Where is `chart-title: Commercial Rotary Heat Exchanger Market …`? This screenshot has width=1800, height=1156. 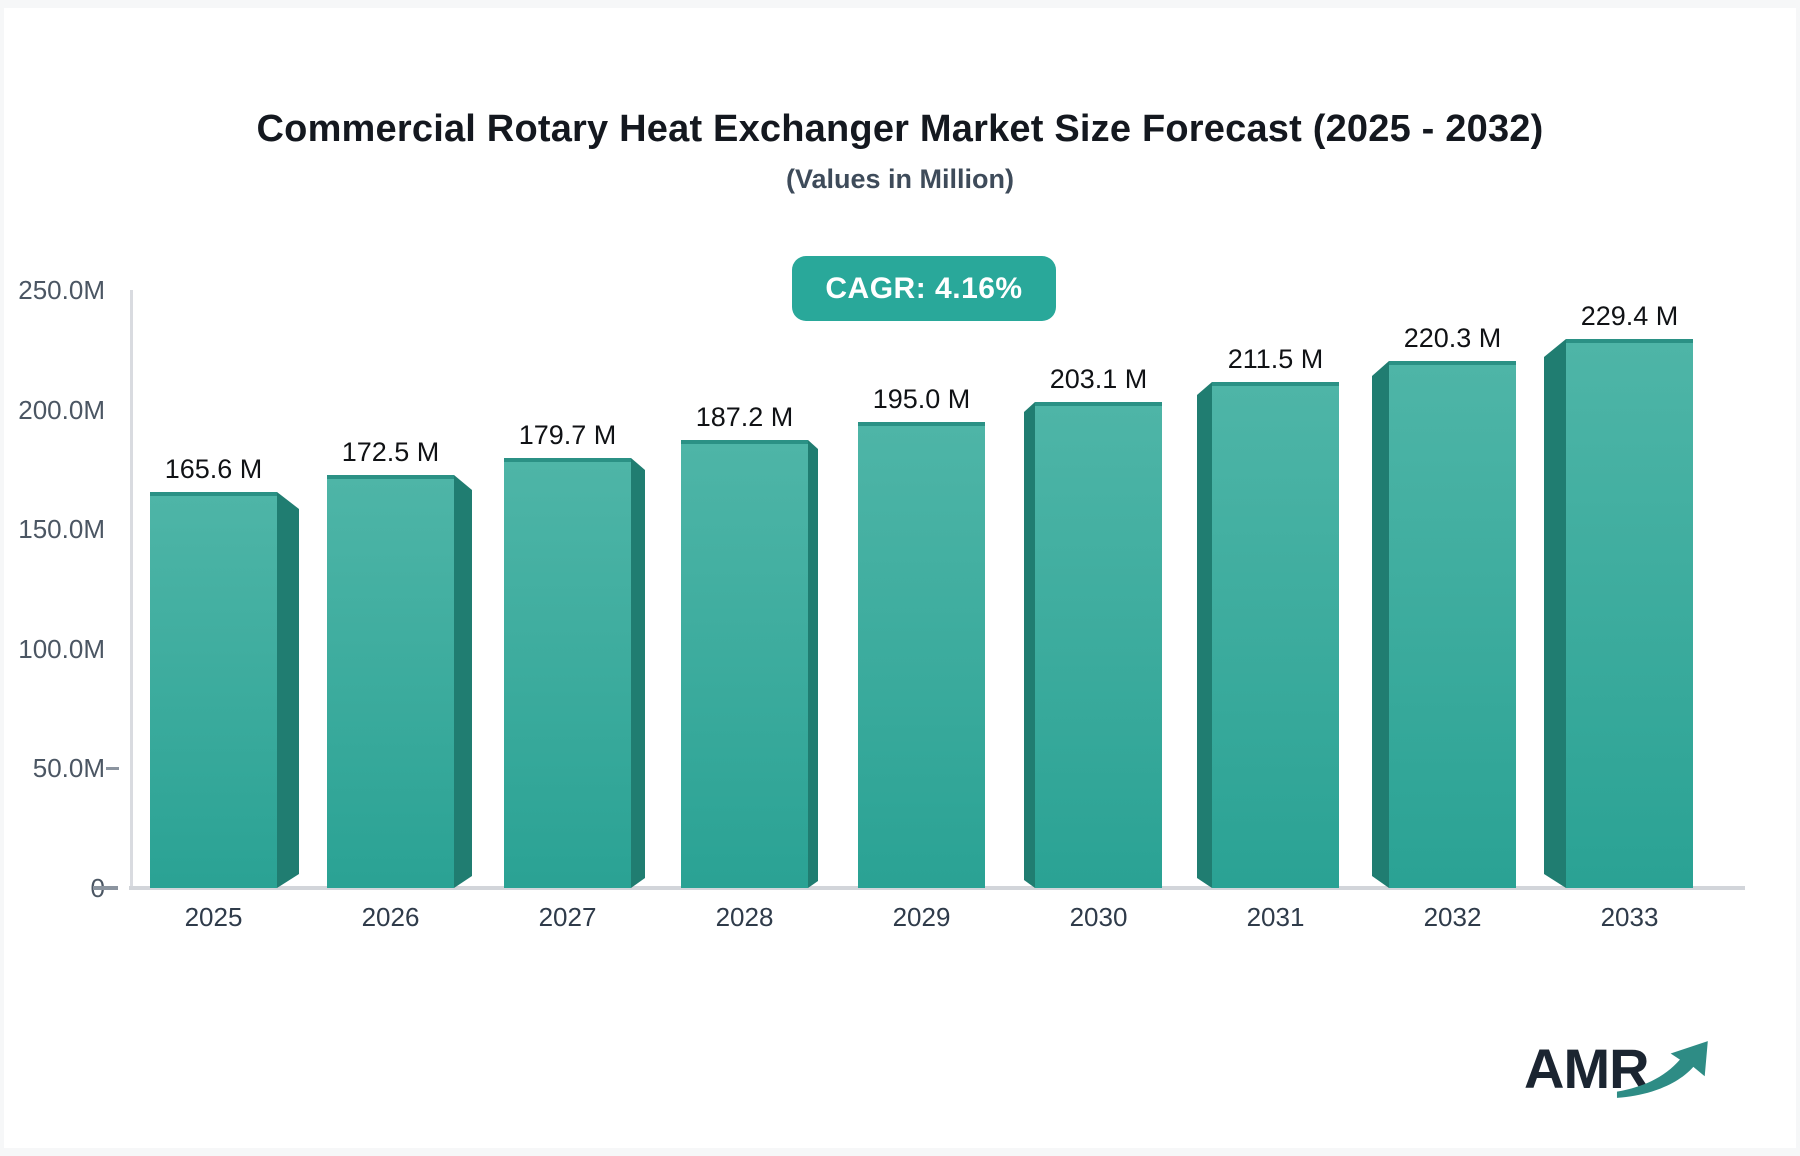
chart-title: Commercial Rotary Heat Exchanger Market … is located at coordinates (900, 129).